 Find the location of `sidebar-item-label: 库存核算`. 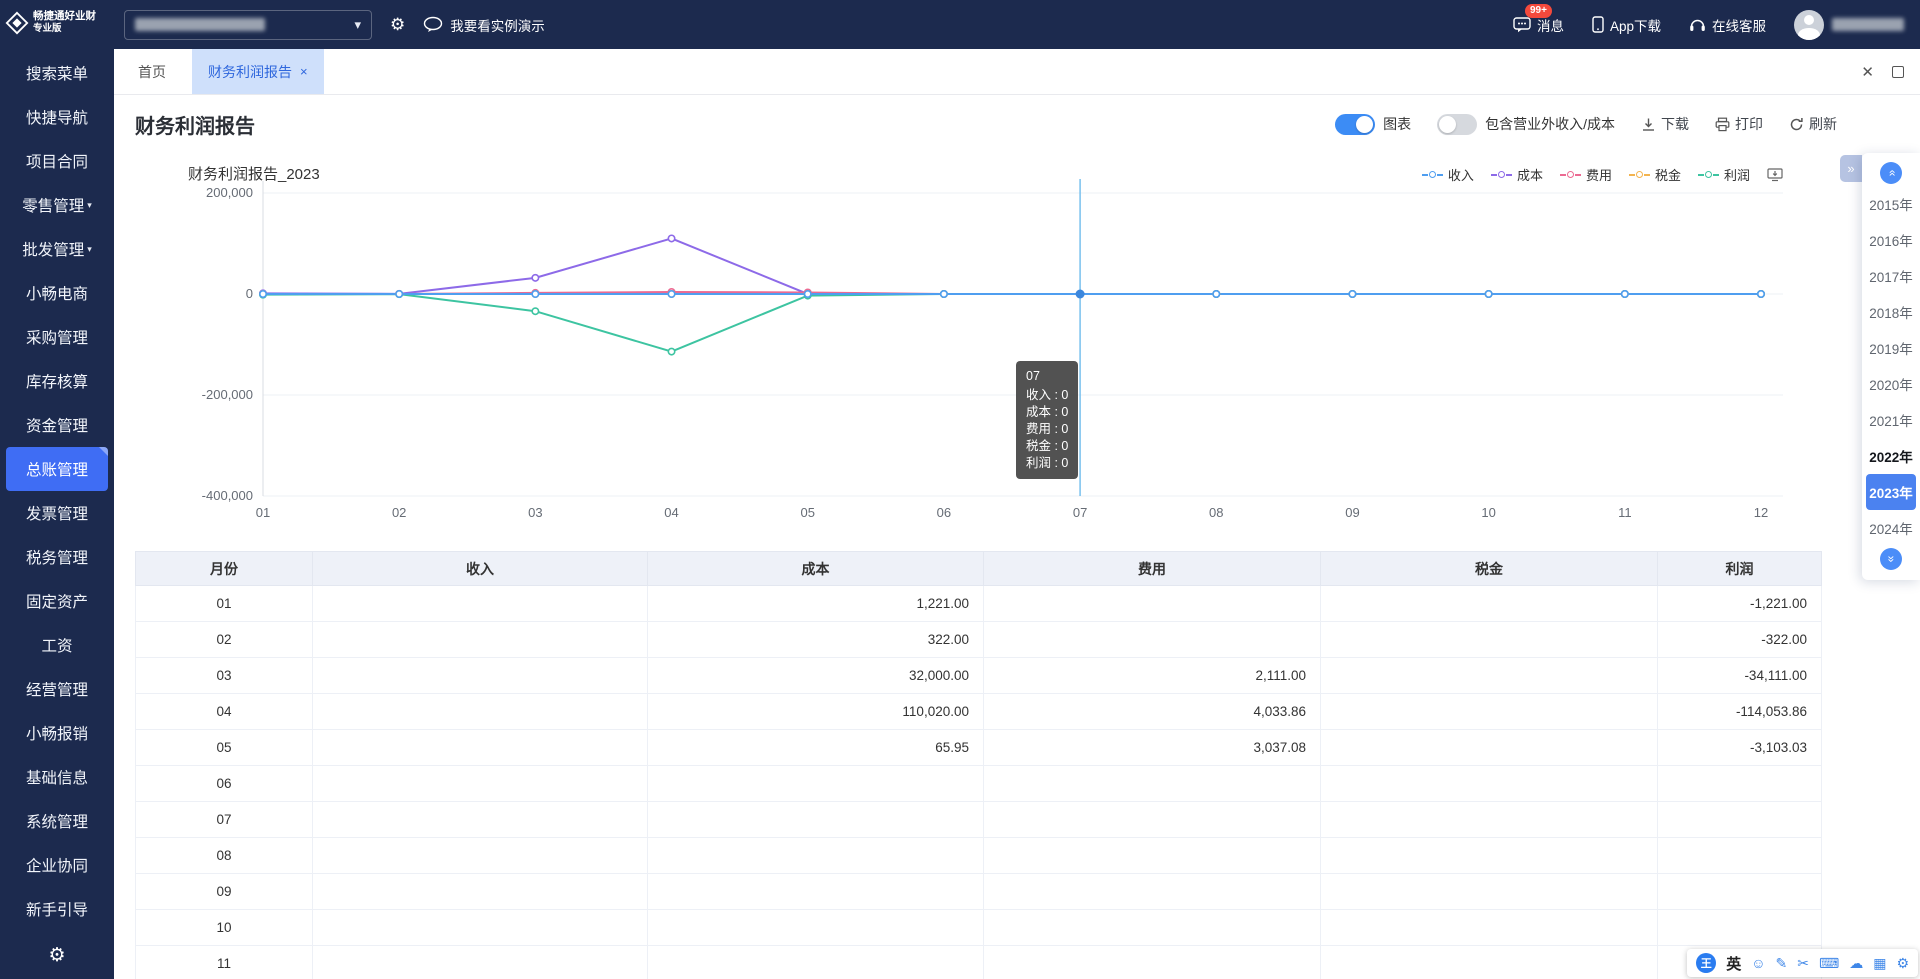

sidebar-item-label: 库存核算 is located at coordinates (56, 383).